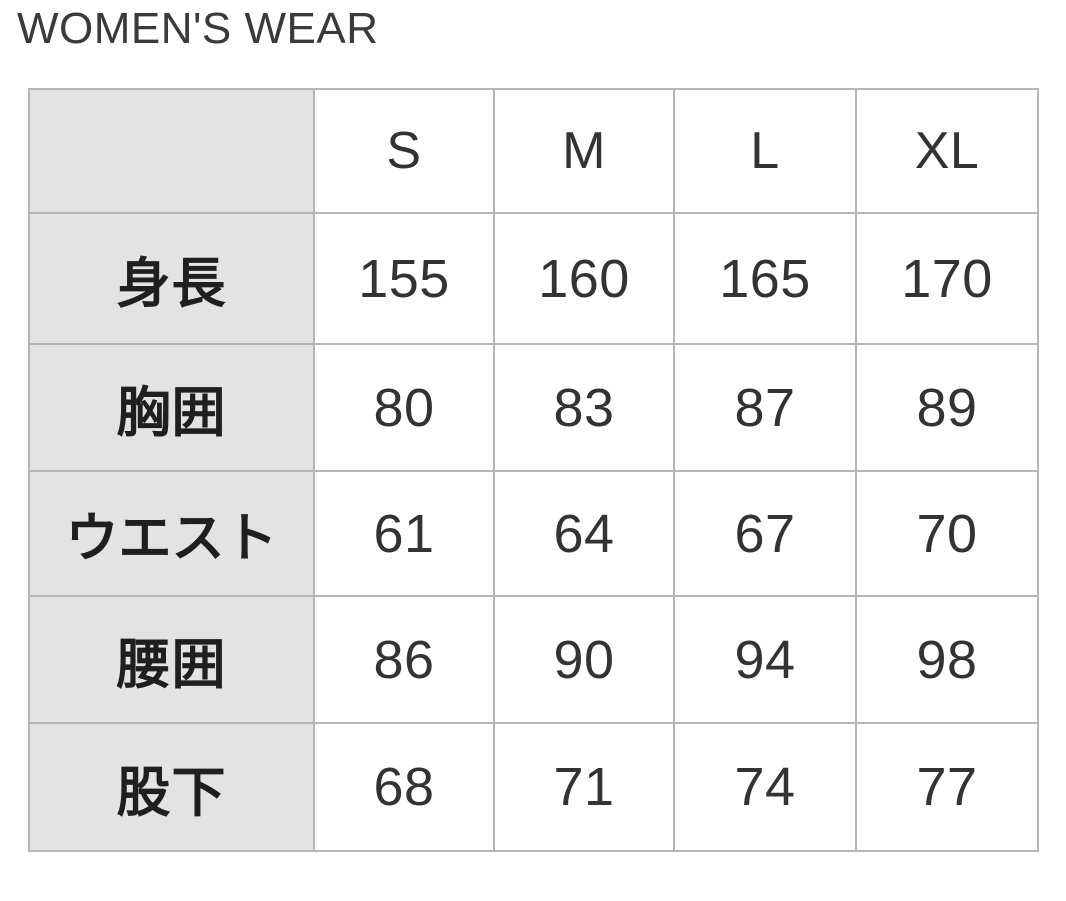  Describe the element at coordinates (765, 407) in the screenshot. I see `cell-bust-l: 87` at that location.